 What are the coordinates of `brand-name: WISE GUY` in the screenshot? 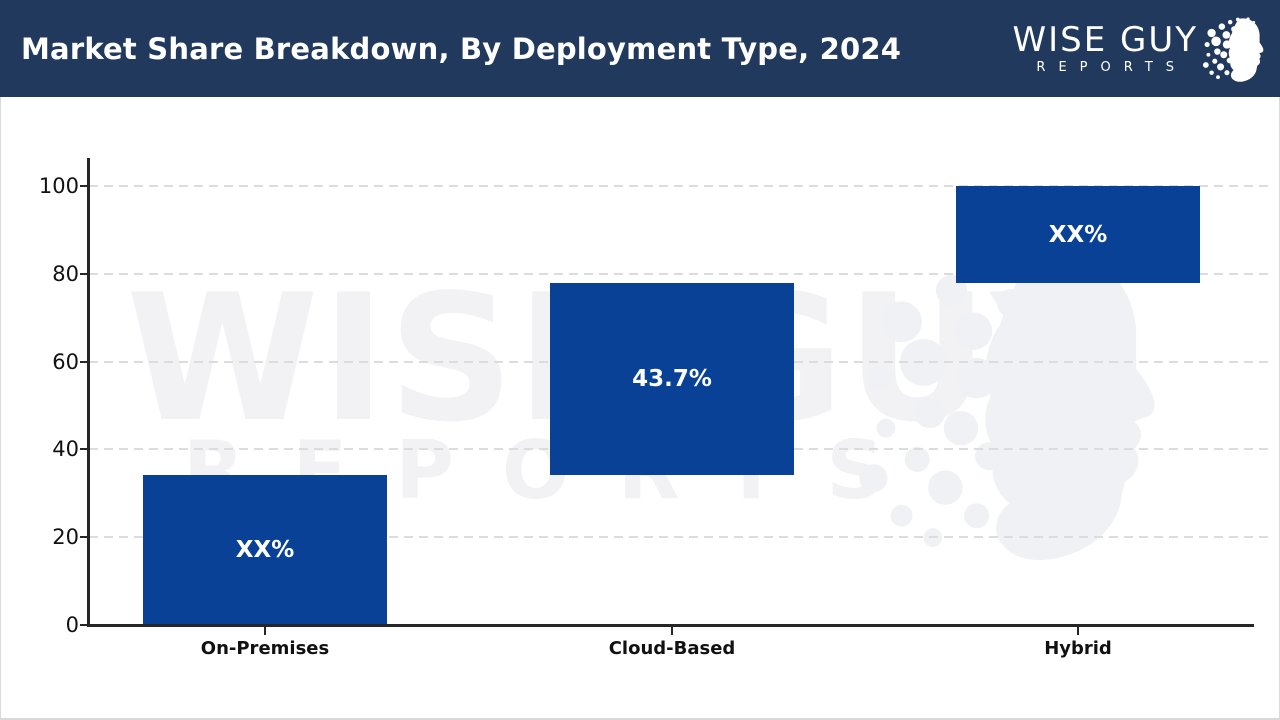 It's located at (1105, 40).